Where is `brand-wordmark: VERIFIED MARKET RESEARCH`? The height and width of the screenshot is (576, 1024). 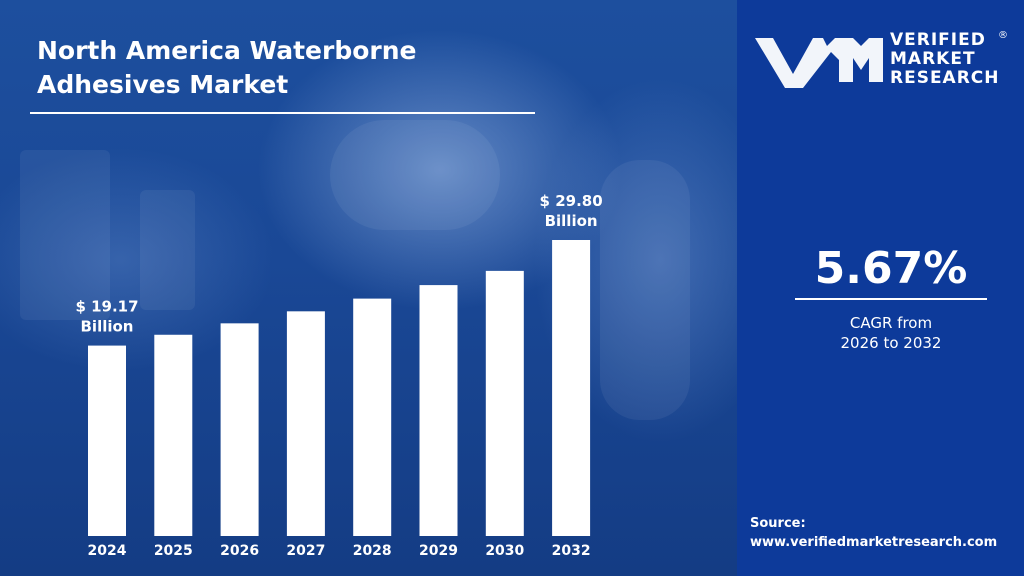 brand-wordmark: VERIFIED MARKET RESEARCH is located at coordinates (945, 59).